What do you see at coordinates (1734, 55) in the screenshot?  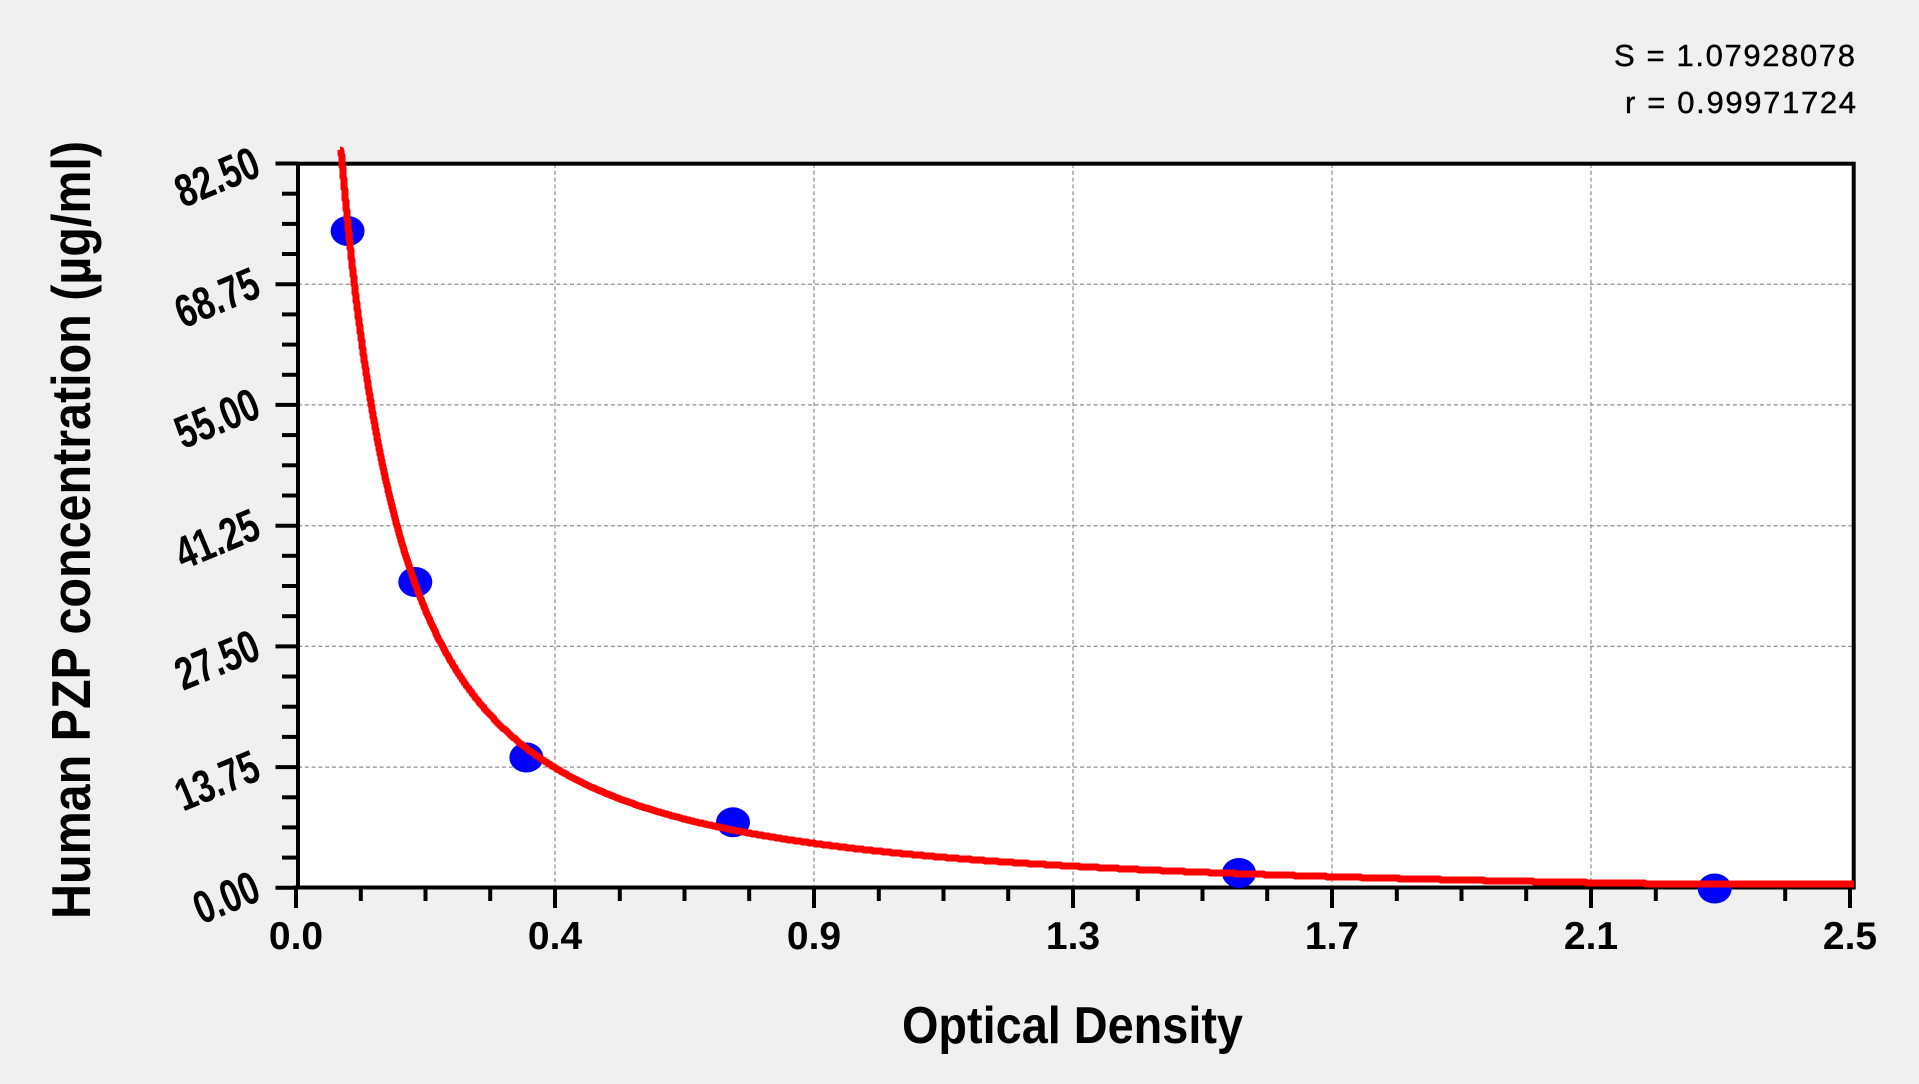 I see `svg-text: S = 1.07928078` at bounding box center [1734, 55].